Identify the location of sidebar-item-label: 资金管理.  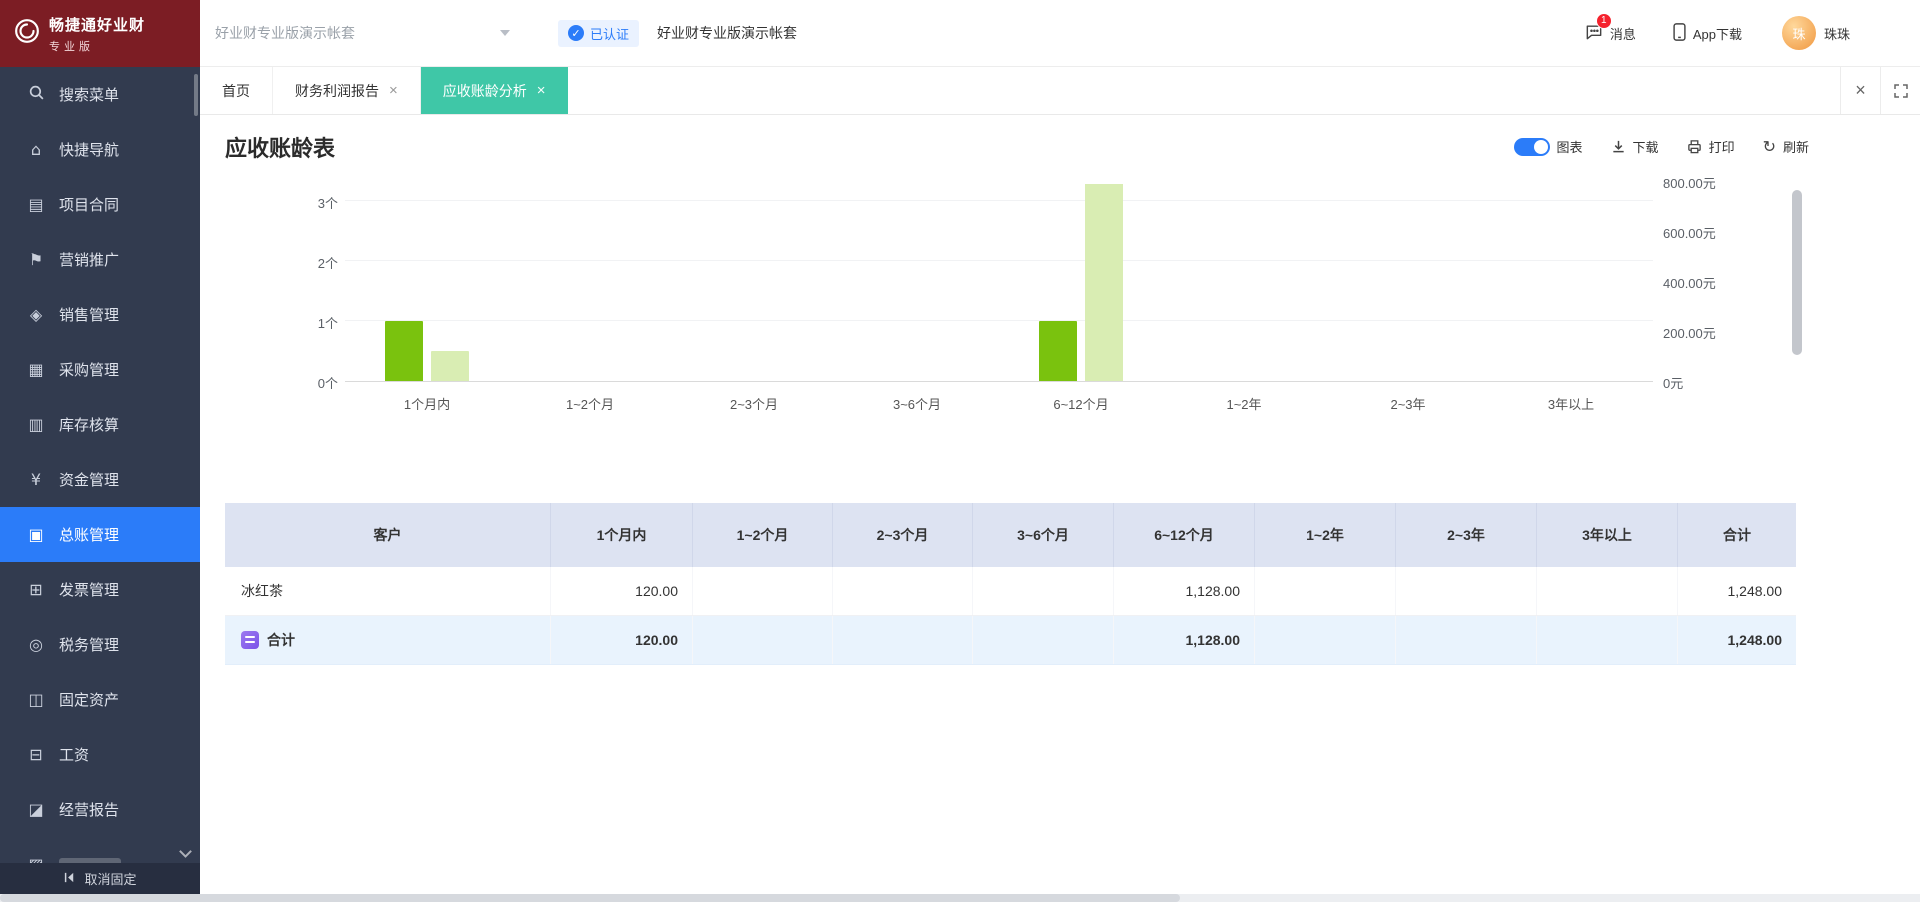
(89, 480).